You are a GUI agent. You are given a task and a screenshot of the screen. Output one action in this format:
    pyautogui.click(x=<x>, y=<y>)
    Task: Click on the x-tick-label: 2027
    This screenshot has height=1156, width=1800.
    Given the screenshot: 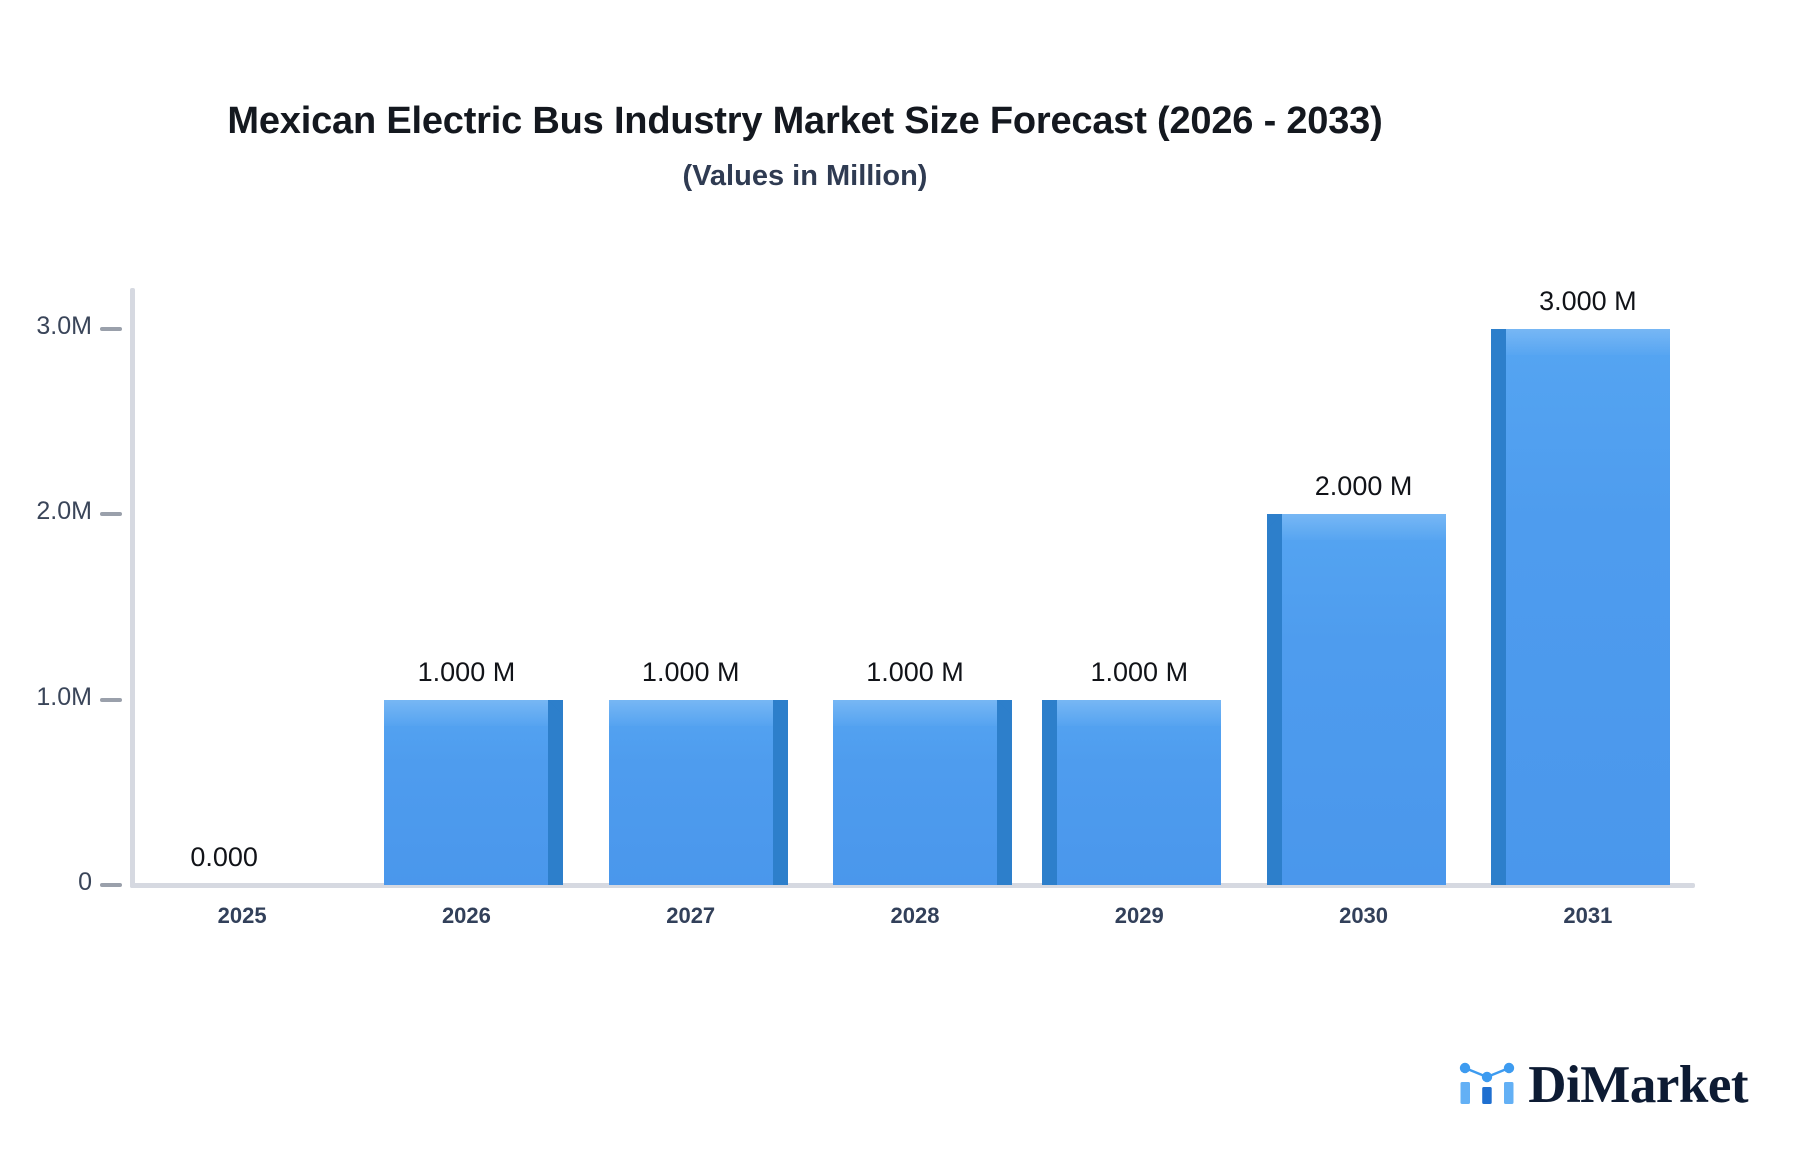 What is the action you would take?
    pyautogui.click(x=691, y=915)
    